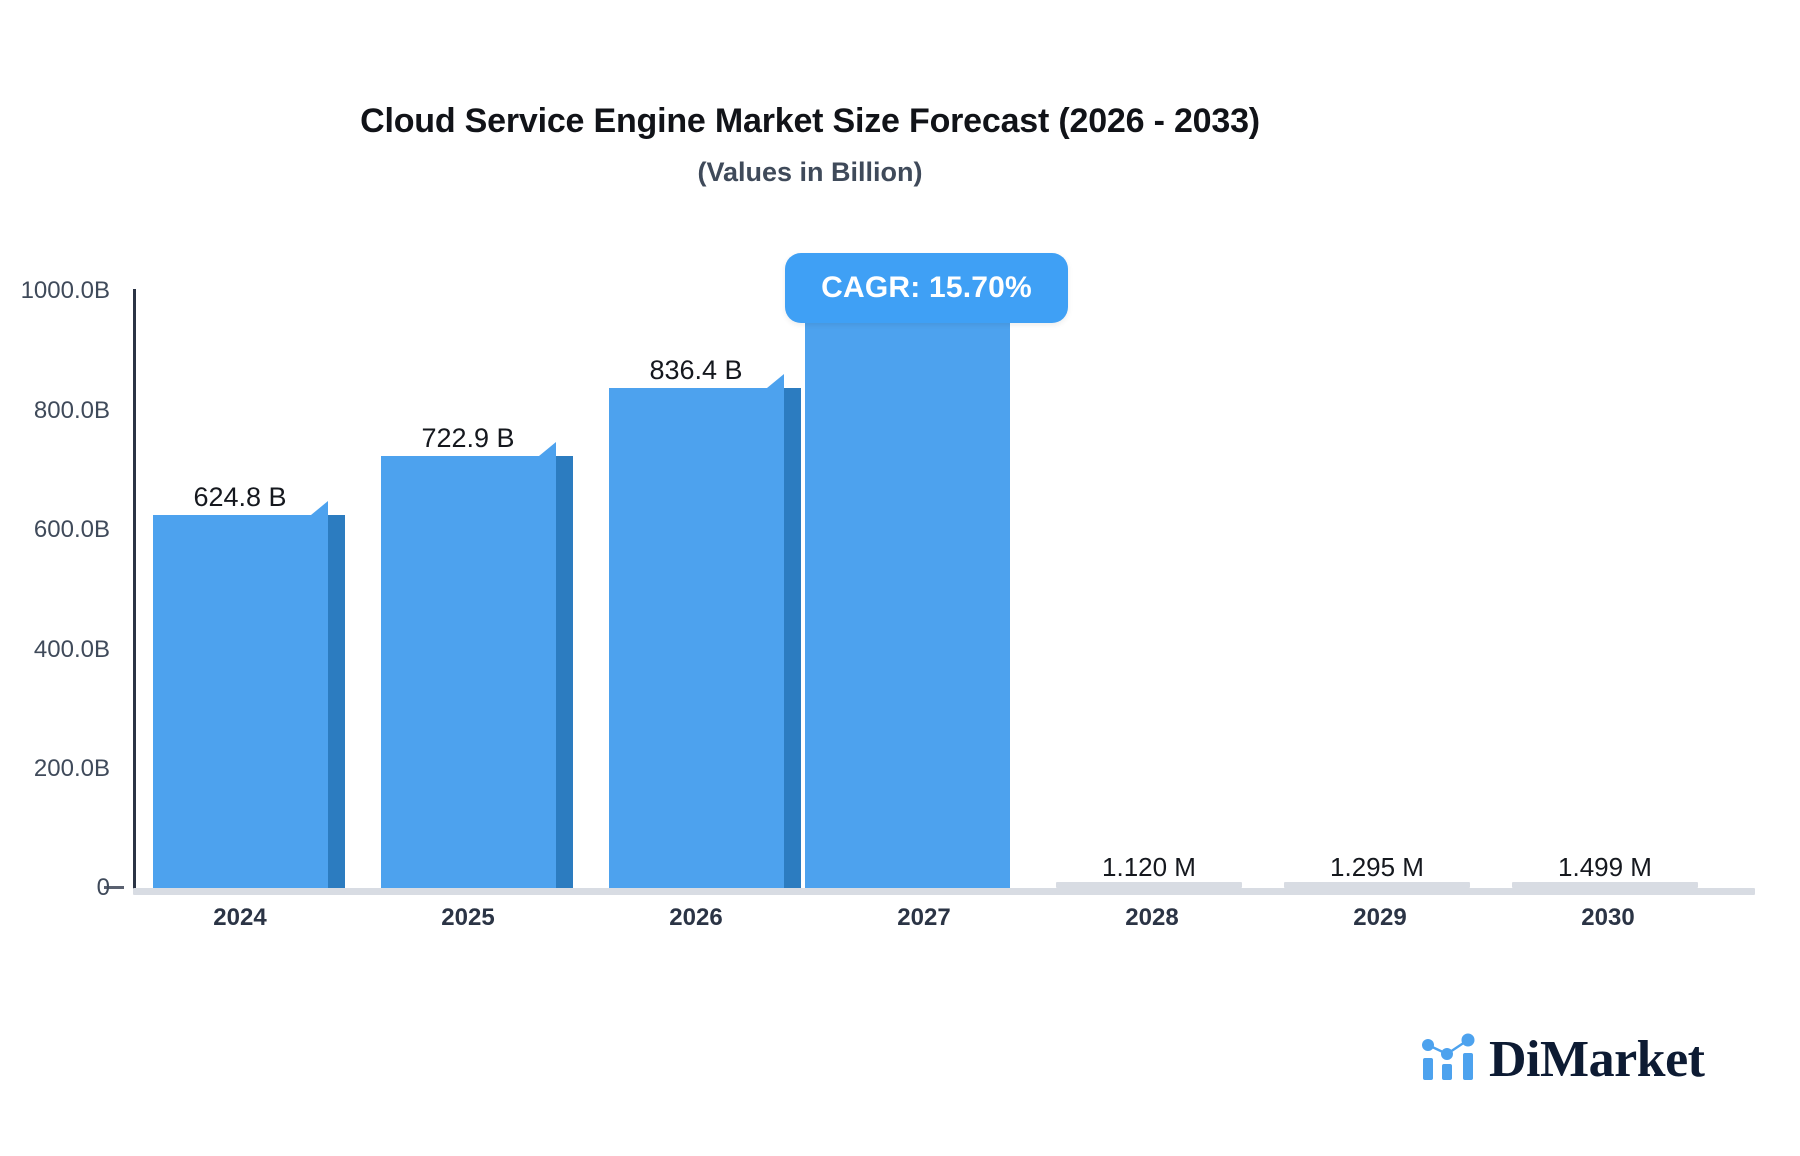  Describe the element at coordinates (1380, 917) in the screenshot. I see `x-tick-label-2029: 2029` at that location.